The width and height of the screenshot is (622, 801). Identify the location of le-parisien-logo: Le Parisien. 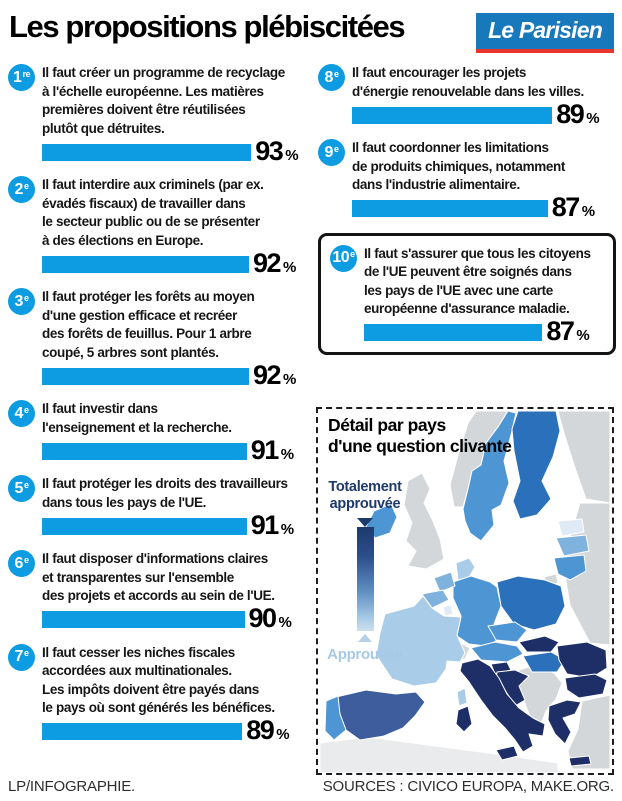
(545, 33).